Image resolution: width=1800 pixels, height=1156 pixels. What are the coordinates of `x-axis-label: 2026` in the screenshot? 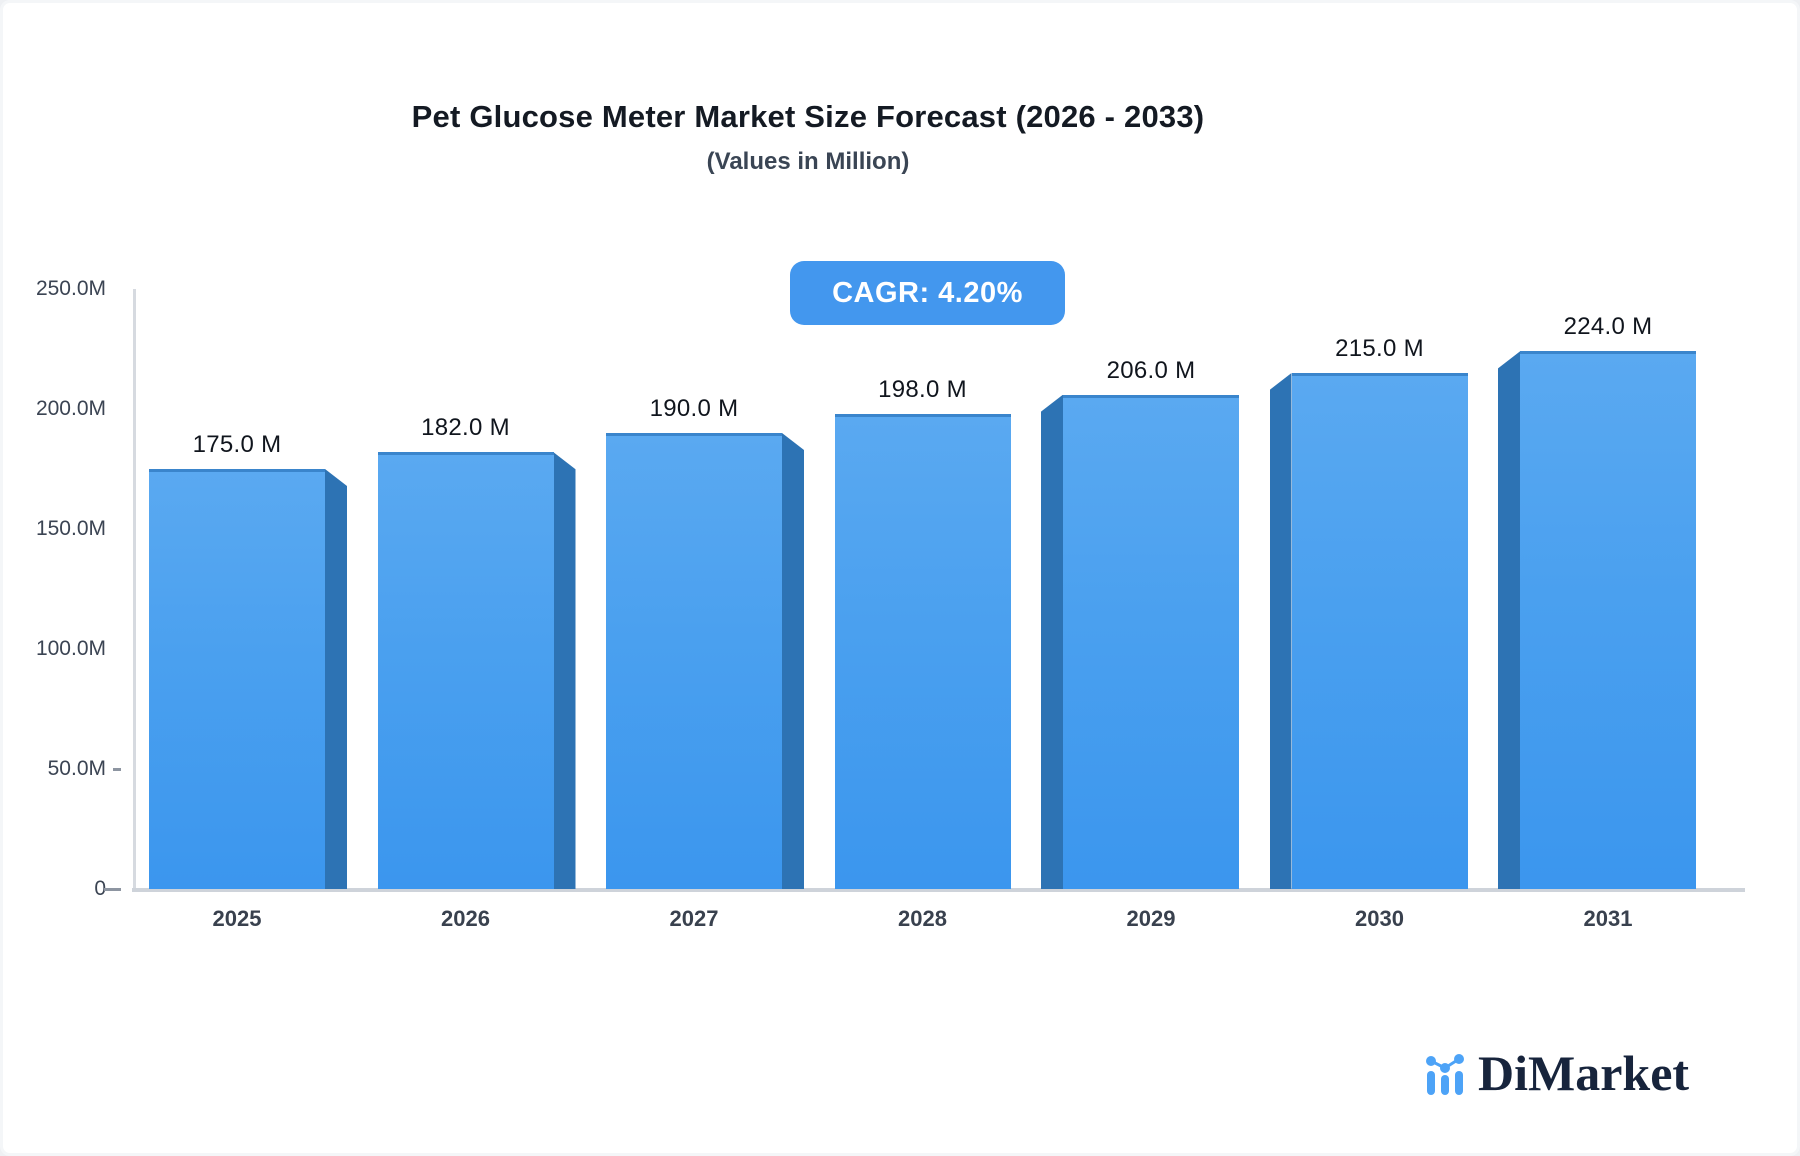 It's located at (465, 918).